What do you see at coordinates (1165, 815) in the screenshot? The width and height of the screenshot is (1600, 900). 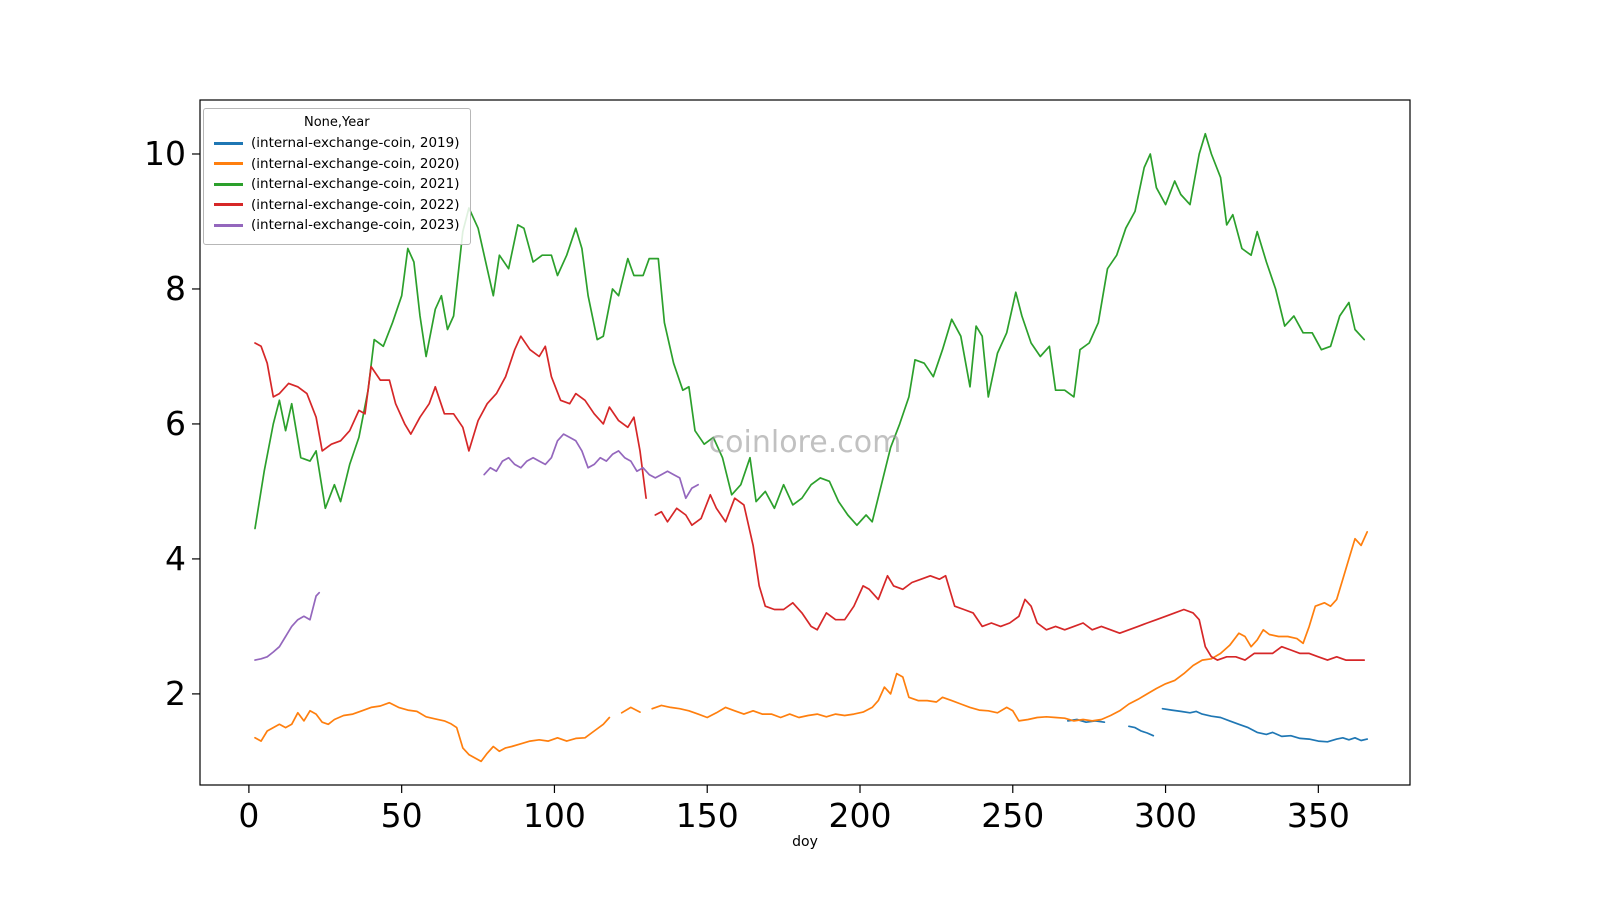 I see `x-tick-label: 300` at bounding box center [1165, 815].